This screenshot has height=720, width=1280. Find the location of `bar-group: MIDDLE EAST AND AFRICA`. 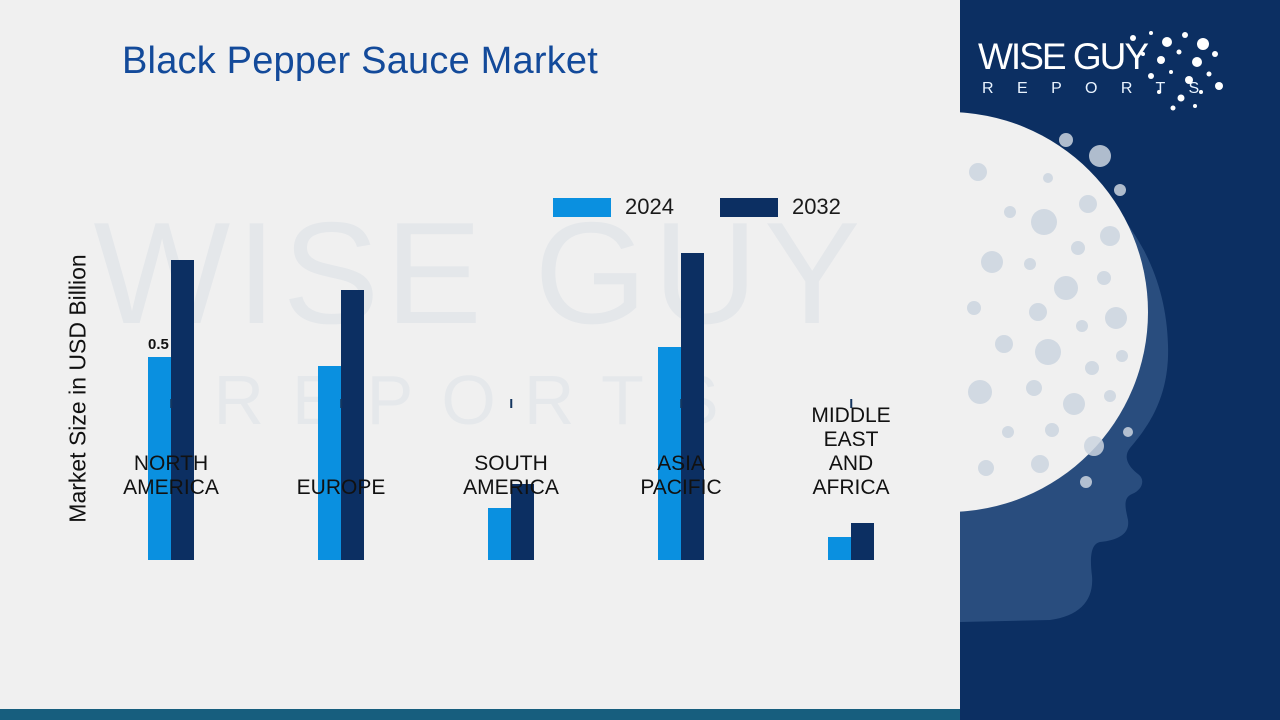

bar-group: MIDDLE EAST AND AFRICA is located at coordinates (851, 405).